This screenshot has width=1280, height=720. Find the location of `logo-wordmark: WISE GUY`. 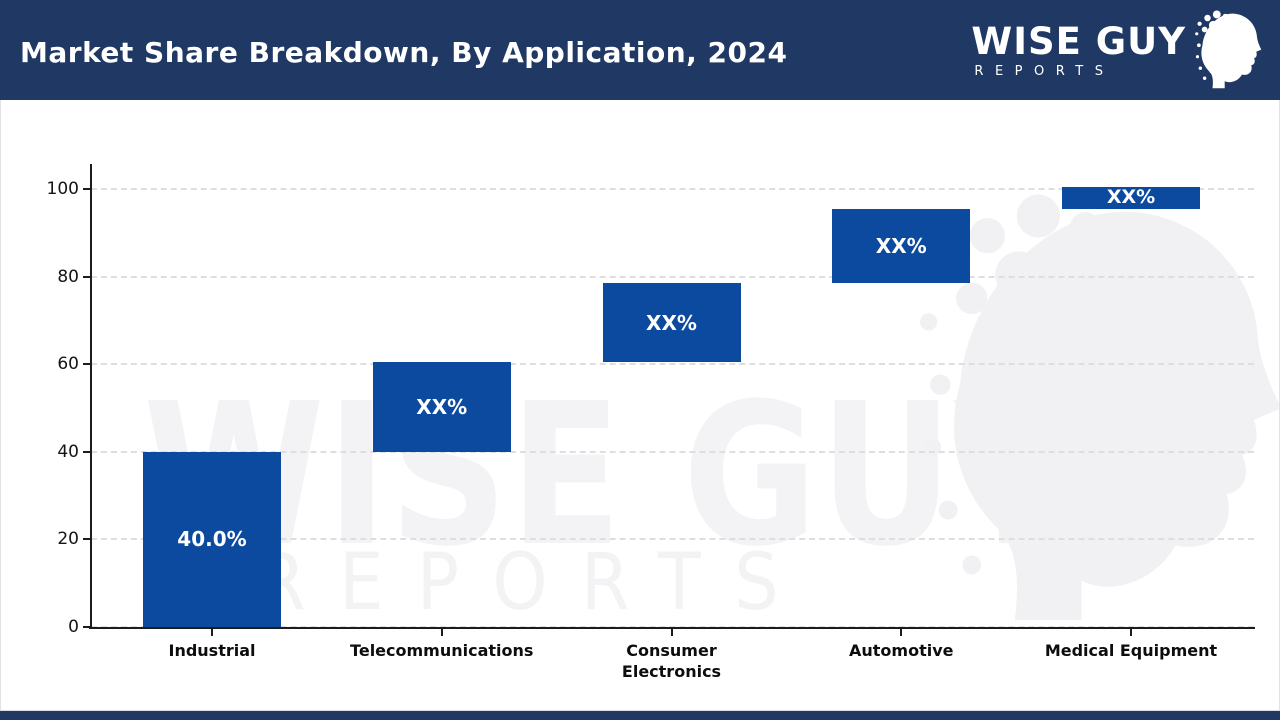

logo-wordmark: WISE GUY is located at coordinates (1078, 42).